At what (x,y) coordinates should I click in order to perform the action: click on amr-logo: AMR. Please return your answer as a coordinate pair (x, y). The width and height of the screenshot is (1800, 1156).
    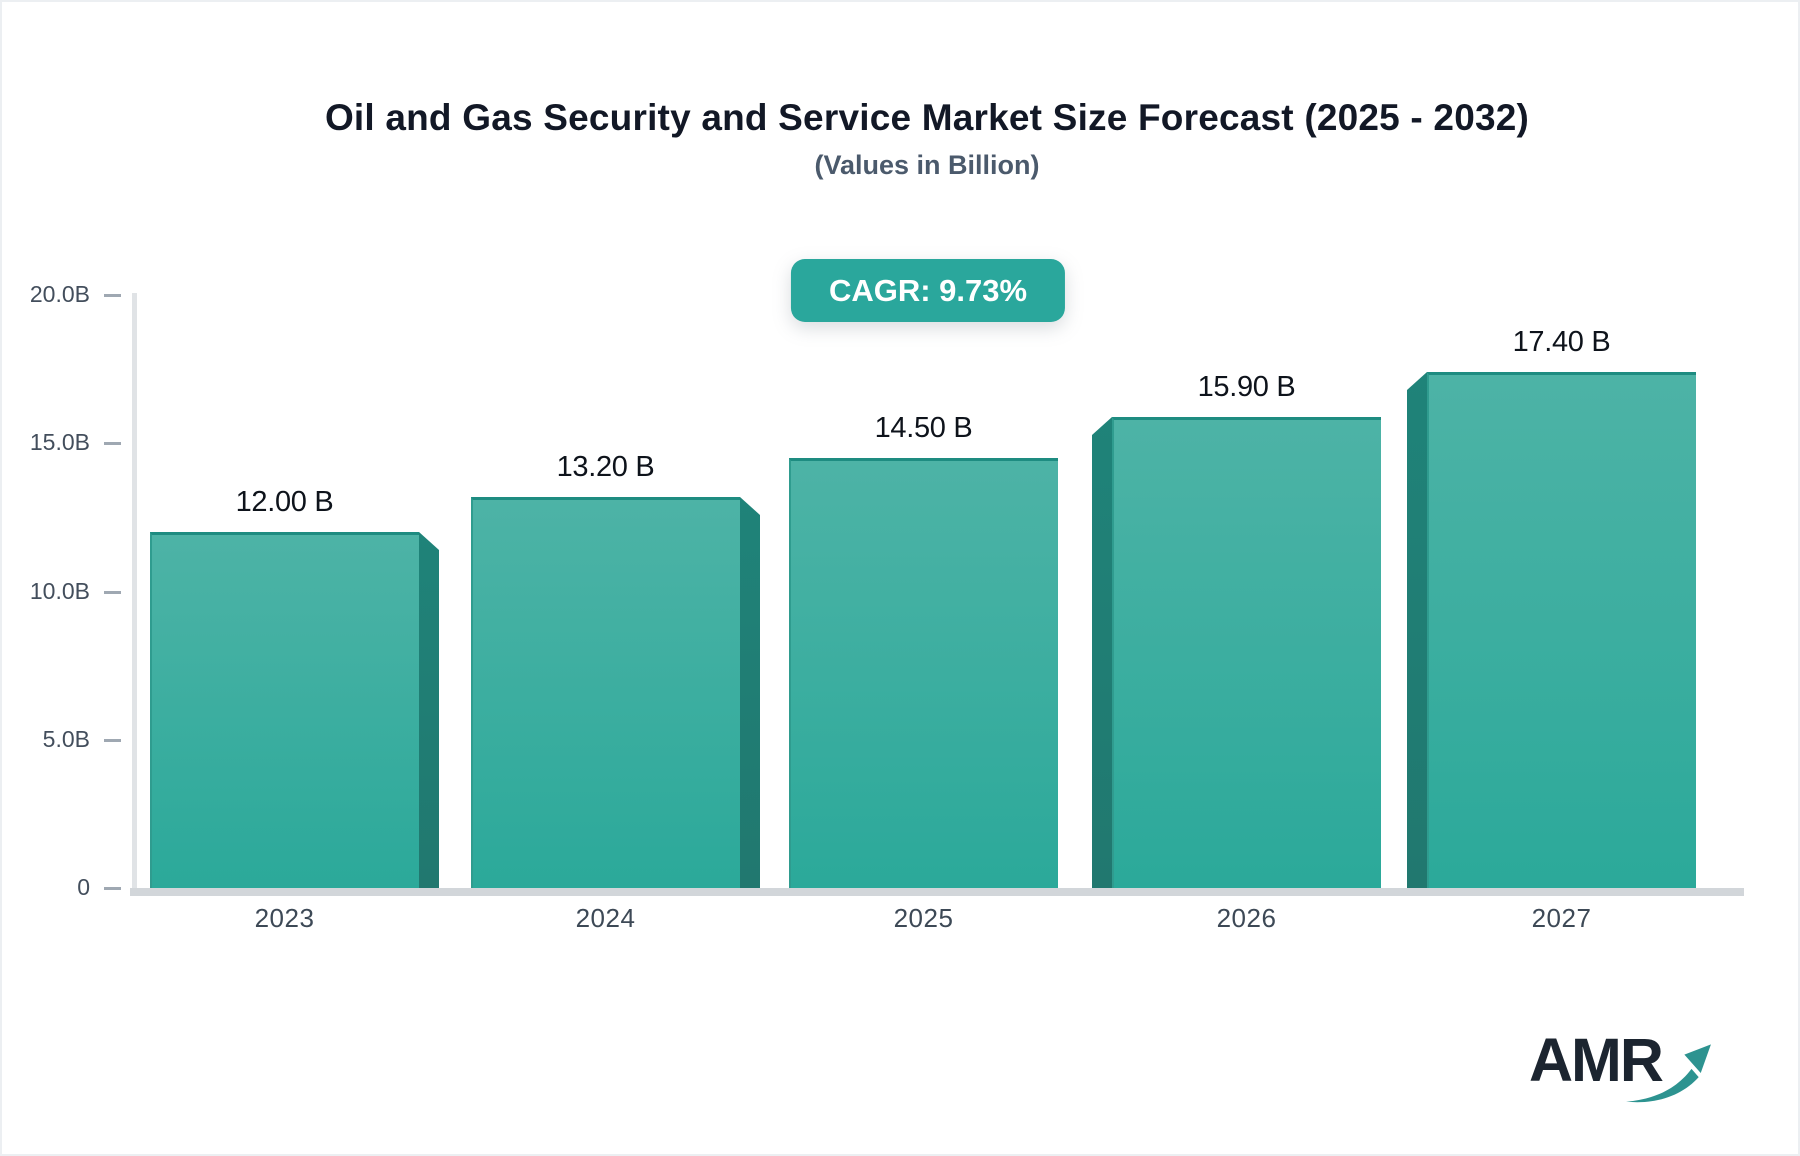
    Looking at the image, I should click on (1624, 1072).